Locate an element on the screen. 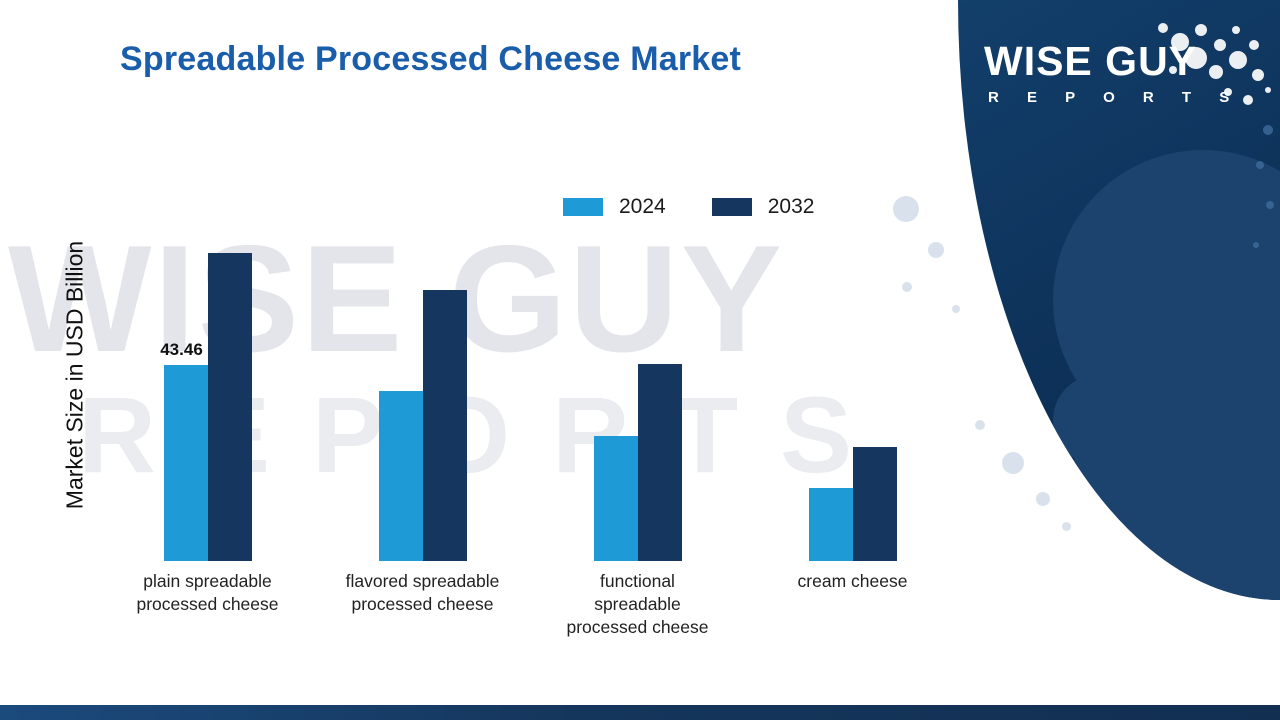 The image size is (1280, 720). bar-group: functional spreadable processed cheese is located at coordinates (637, 442).